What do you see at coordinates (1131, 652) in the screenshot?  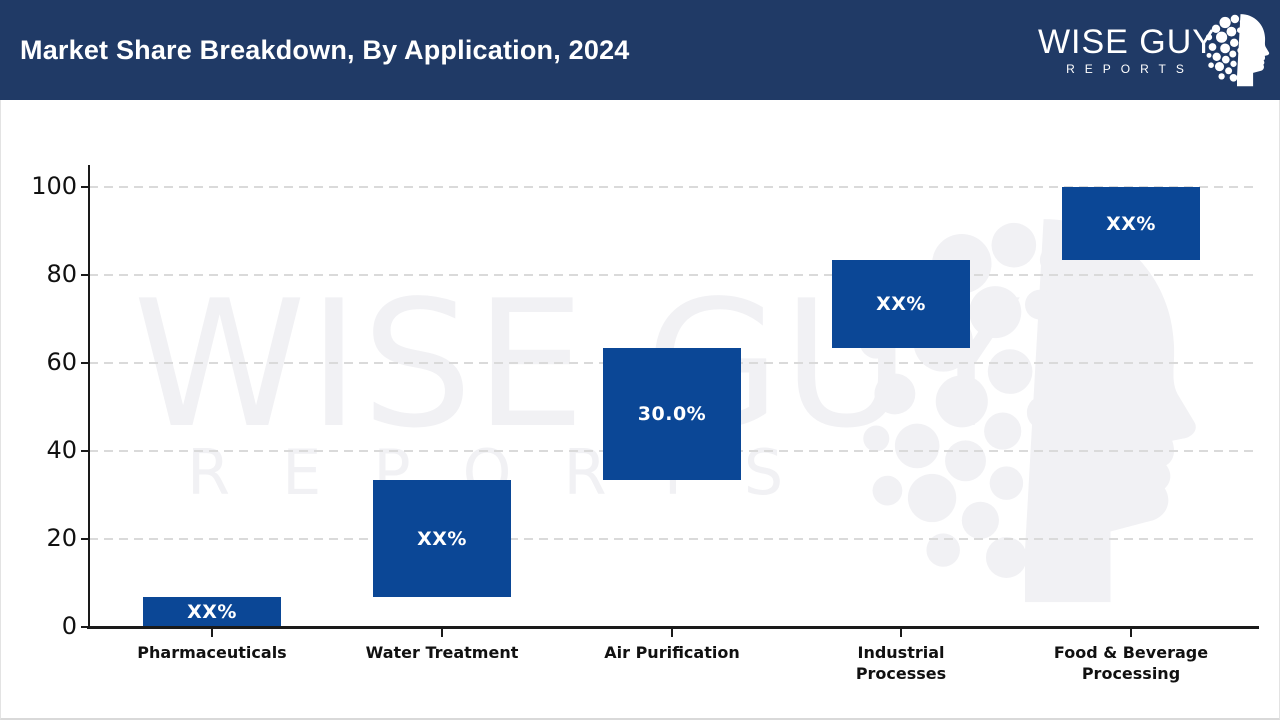 I see `x-category-label-line: Food & Beverage` at bounding box center [1131, 652].